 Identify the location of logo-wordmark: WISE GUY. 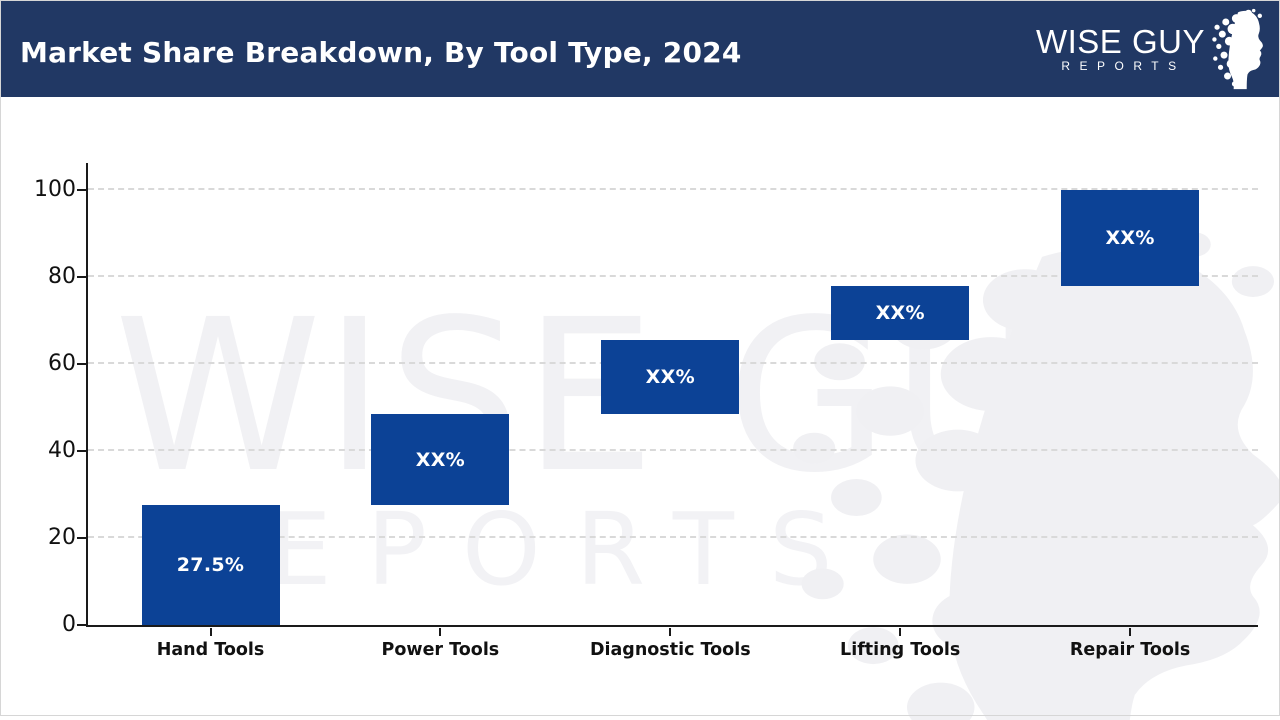
(1120, 41).